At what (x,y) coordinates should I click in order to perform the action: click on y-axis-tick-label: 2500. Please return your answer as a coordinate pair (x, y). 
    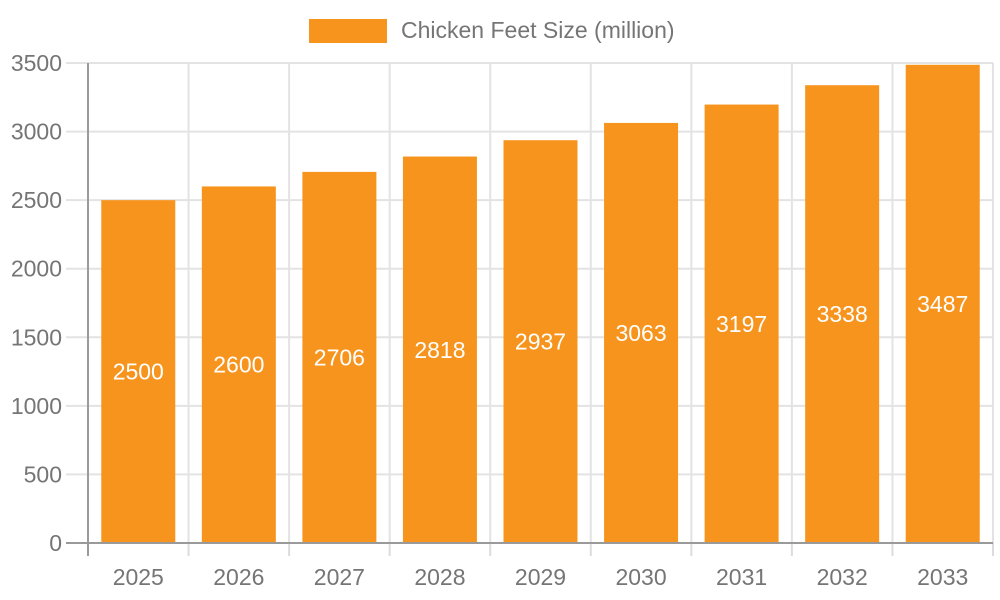
    Looking at the image, I should click on (36, 200).